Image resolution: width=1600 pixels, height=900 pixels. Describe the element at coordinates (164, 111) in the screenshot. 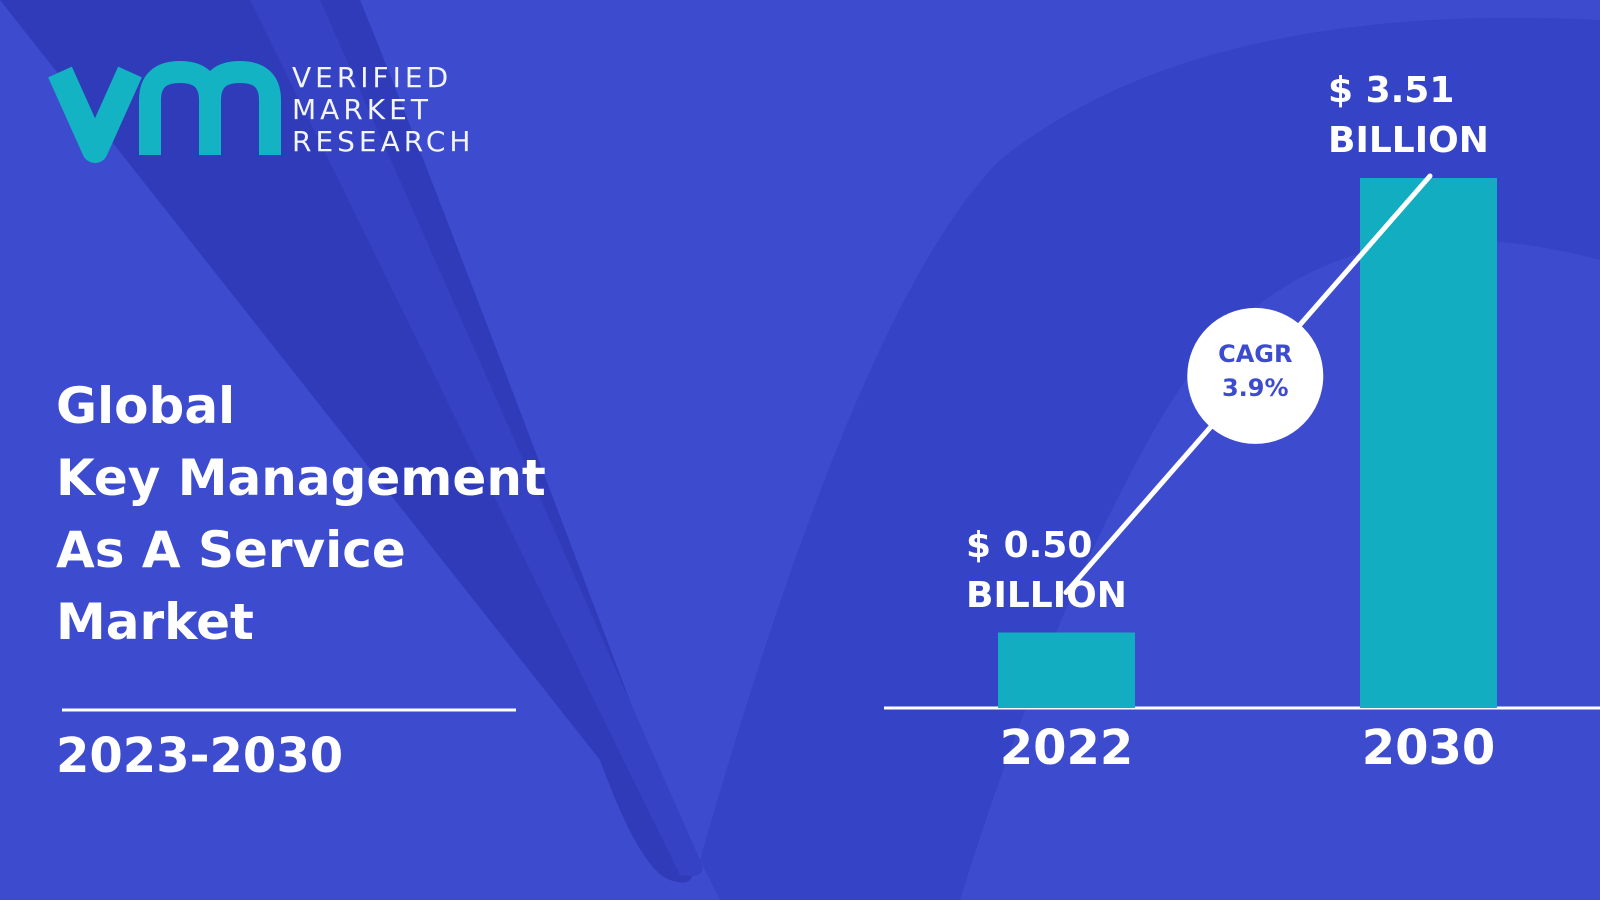

I see `logo` at that location.